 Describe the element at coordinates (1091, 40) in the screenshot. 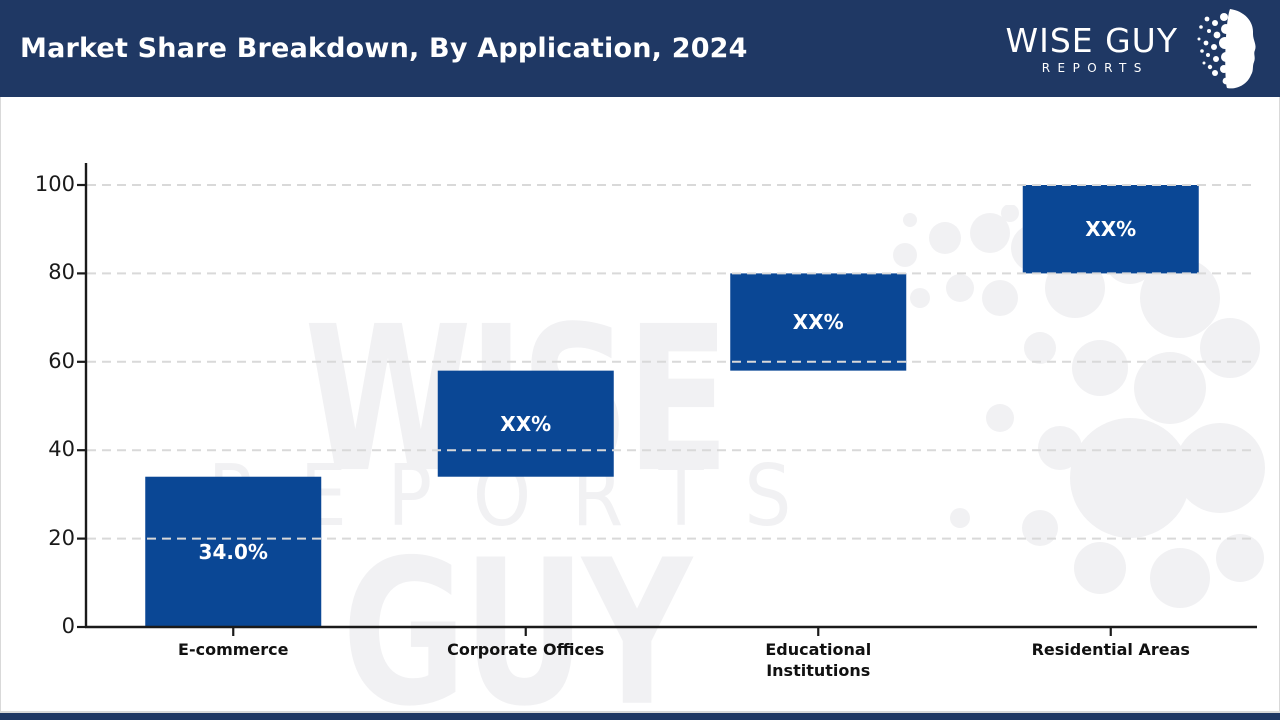

I see `logo-name: WISE GUY` at that location.